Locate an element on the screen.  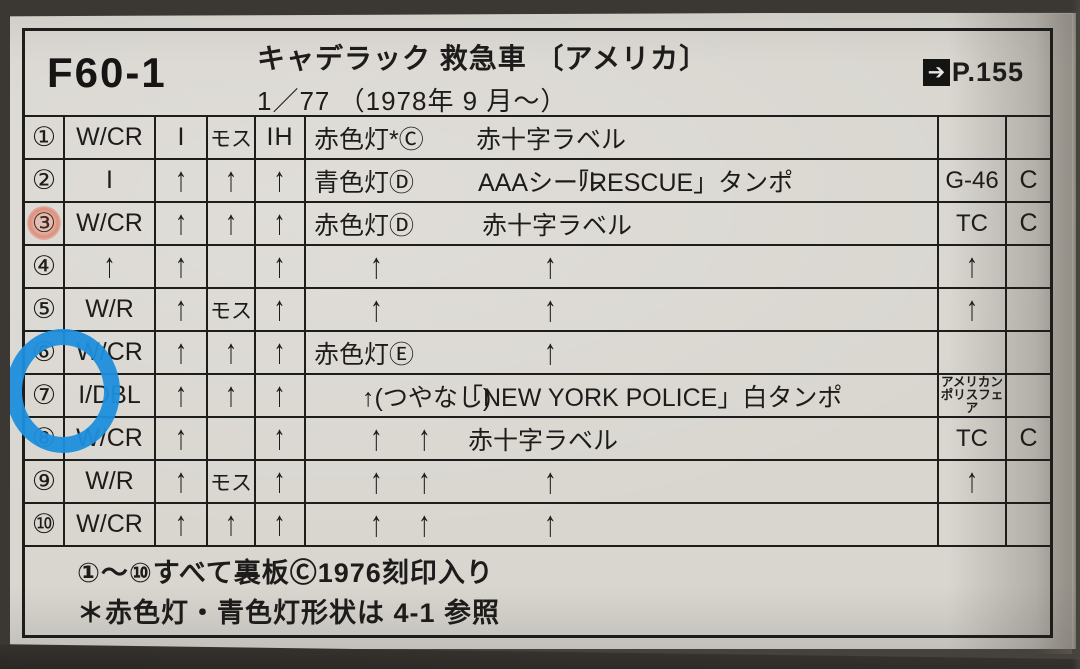
footer-note-2: ＊赤色灯・青色灯形状は 4-1 参照 is located at coordinates (289, 613).